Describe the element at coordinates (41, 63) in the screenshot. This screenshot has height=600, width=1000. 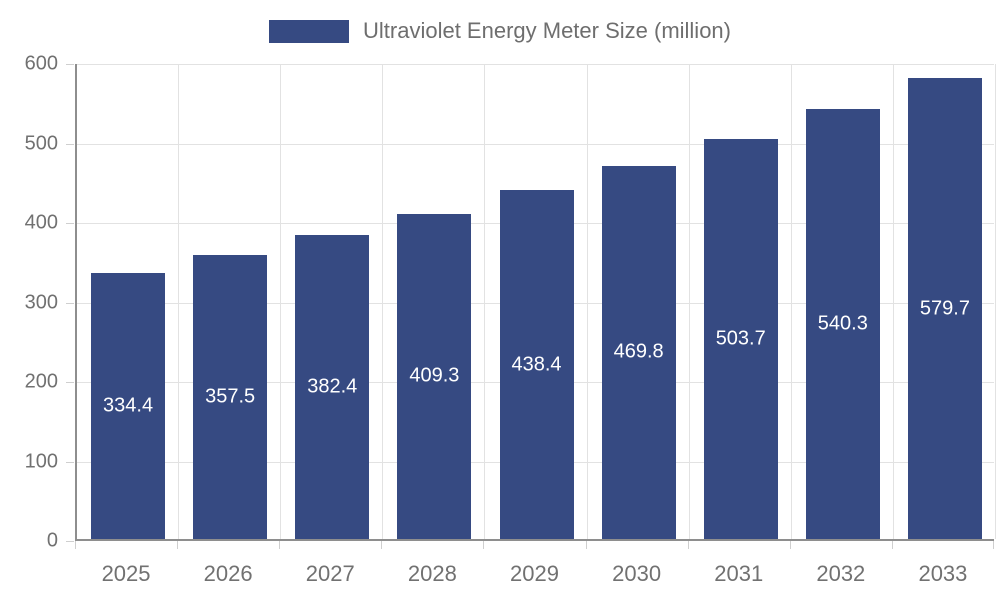
I see `y-axis-tick-label: 600` at that location.